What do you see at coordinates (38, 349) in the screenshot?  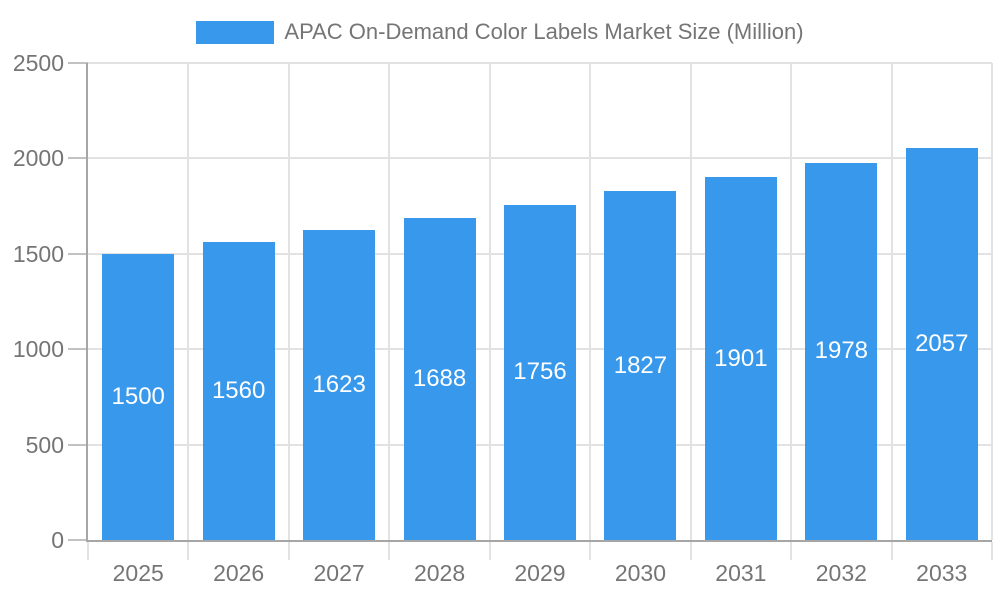 I see `y-tick-label: 1000` at bounding box center [38, 349].